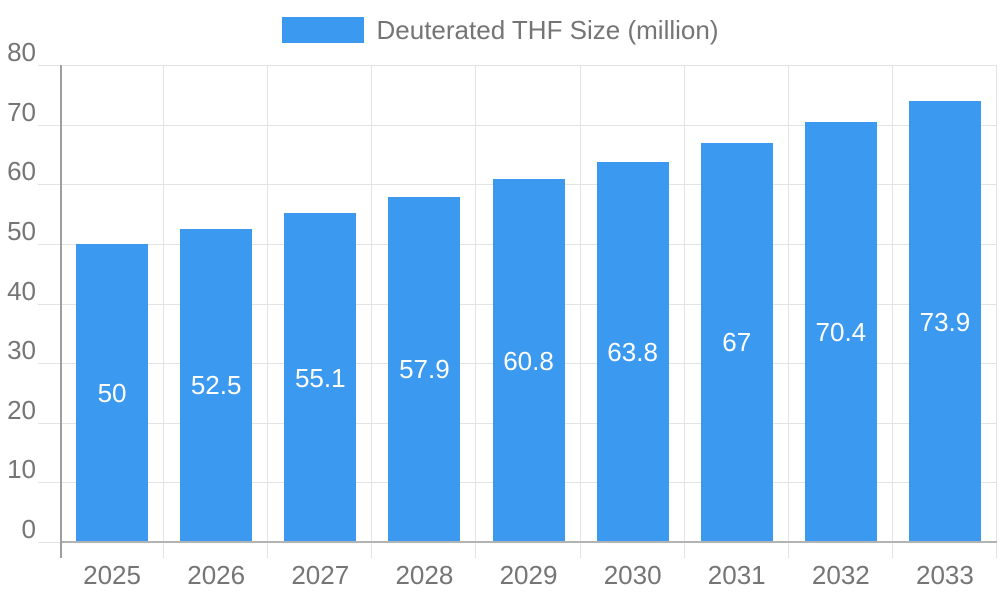 This screenshot has width=1000, height=600. Describe the element at coordinates (547, 30) in the screenshot. I see `legend-label: Deuterated THF Size (million)` at that location.